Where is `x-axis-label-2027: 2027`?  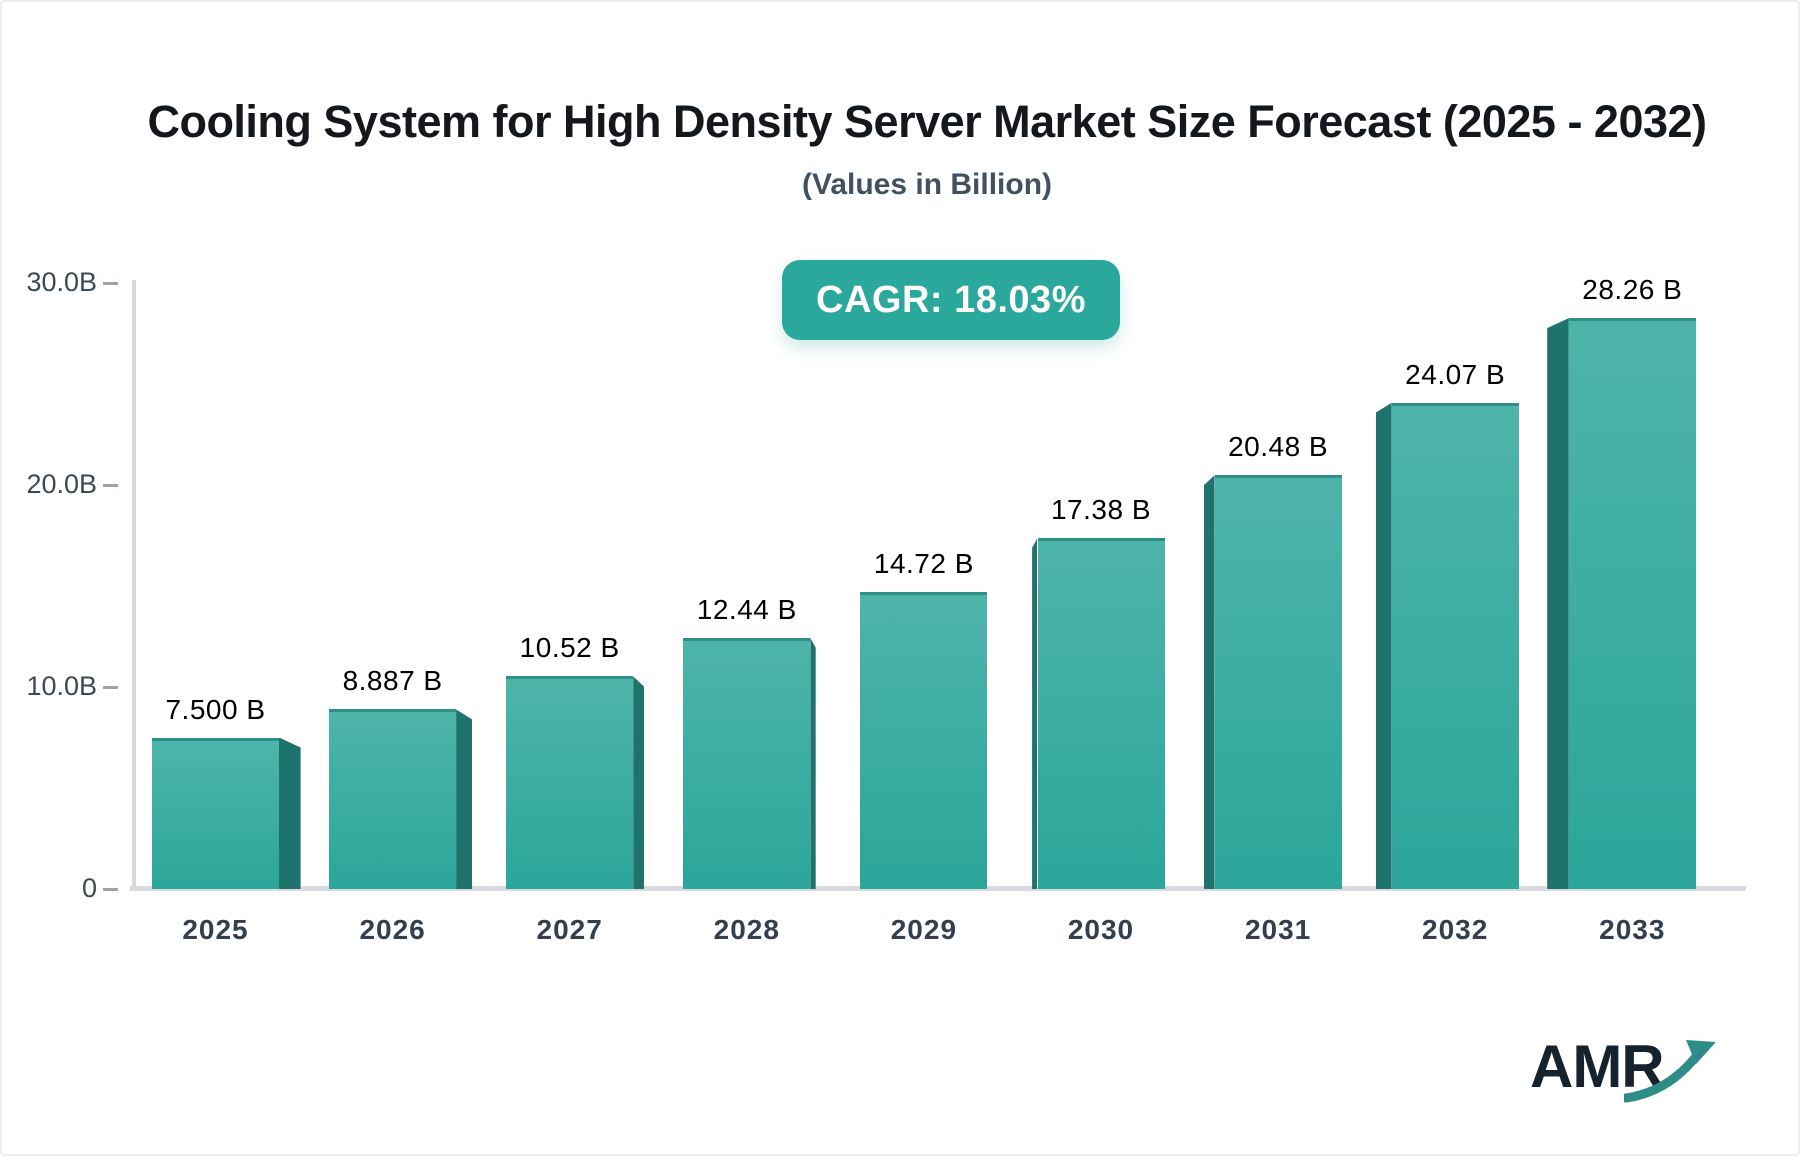
x-axis-label-2027: 2027 is located at coordinates (569, 929).